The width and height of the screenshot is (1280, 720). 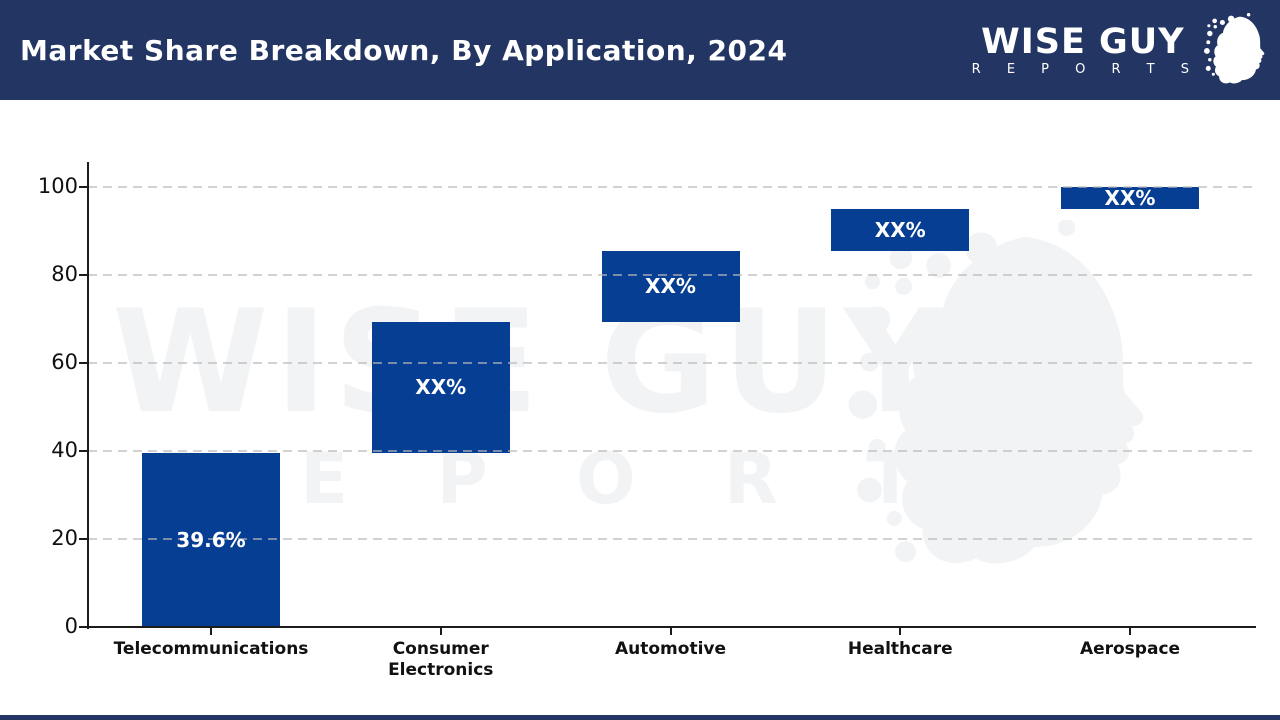 What do you see at coordinates (900, 649) in the screenshot?
I see `x-category-label: Healthcare` at bounding box center [900, 649].